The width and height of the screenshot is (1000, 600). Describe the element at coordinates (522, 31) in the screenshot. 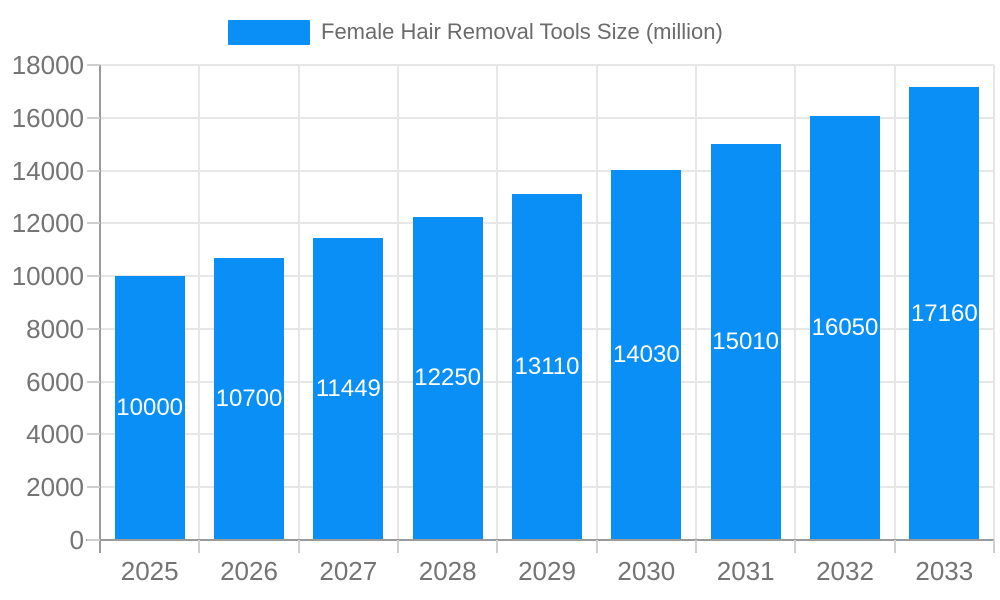

I see `legend-label: Female Hair Removal Tools Size (million)` at that location.